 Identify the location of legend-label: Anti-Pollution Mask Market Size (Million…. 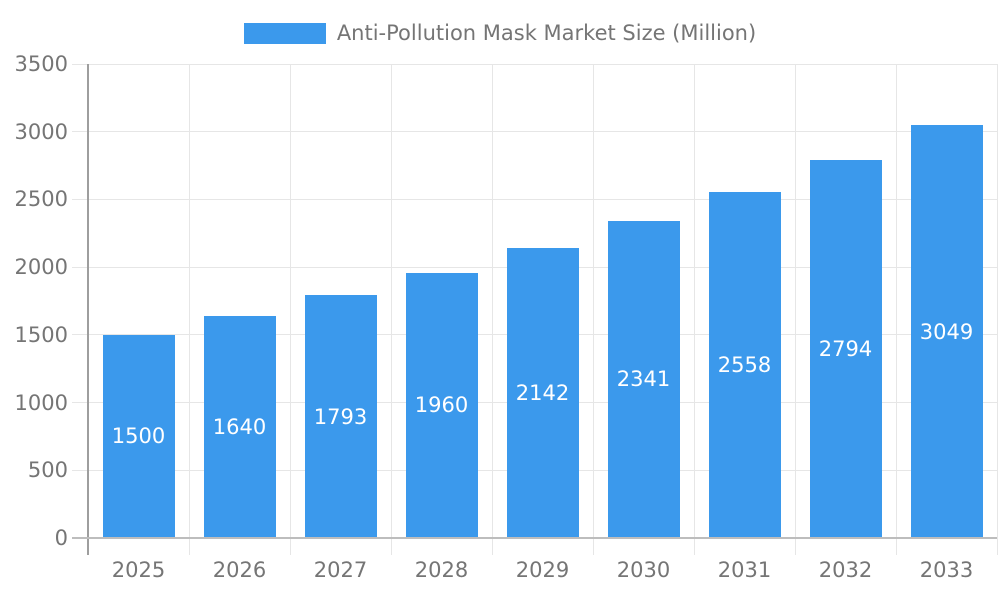
(546, 33).